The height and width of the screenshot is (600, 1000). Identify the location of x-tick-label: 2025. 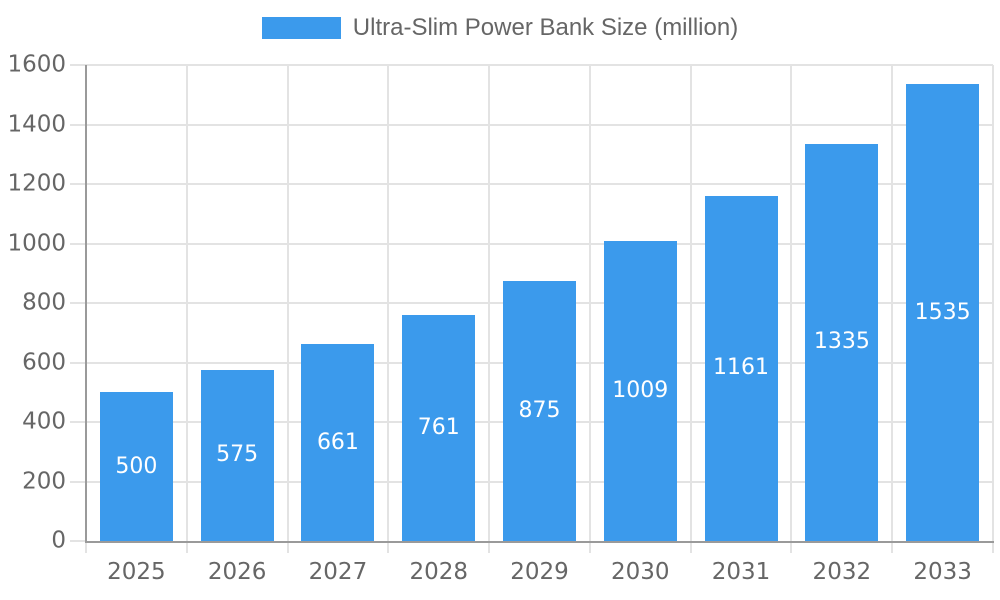
(136, 572).